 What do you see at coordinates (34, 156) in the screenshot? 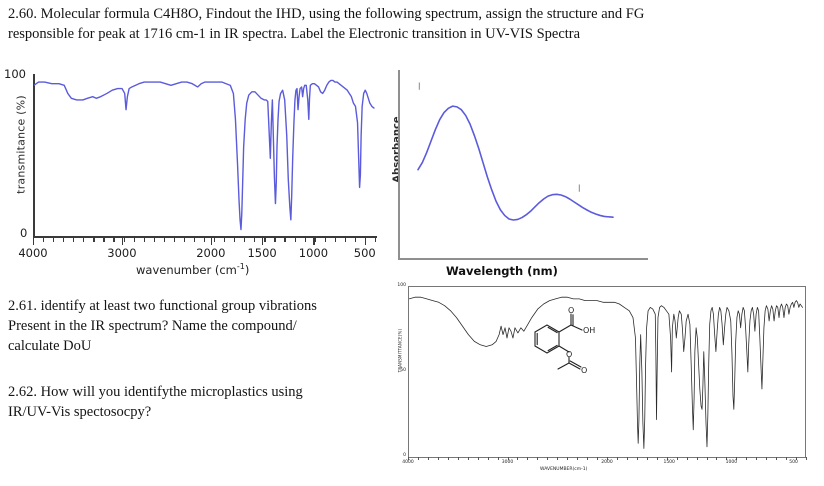
I see `ir-left-y-axis-line` at bounding box center [34, 156].